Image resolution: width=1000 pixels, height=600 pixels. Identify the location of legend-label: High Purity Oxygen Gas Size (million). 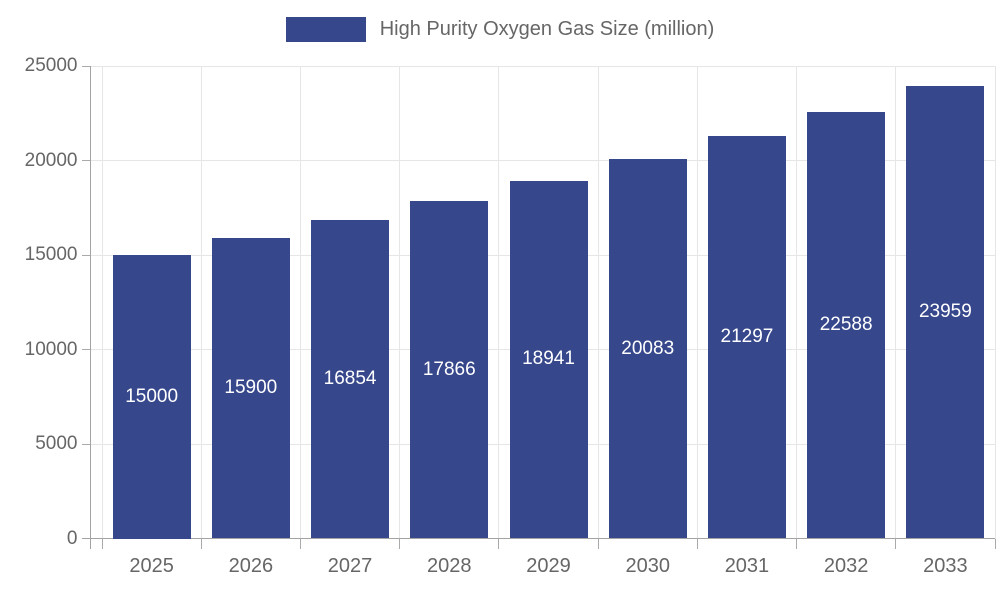
(547, 29).